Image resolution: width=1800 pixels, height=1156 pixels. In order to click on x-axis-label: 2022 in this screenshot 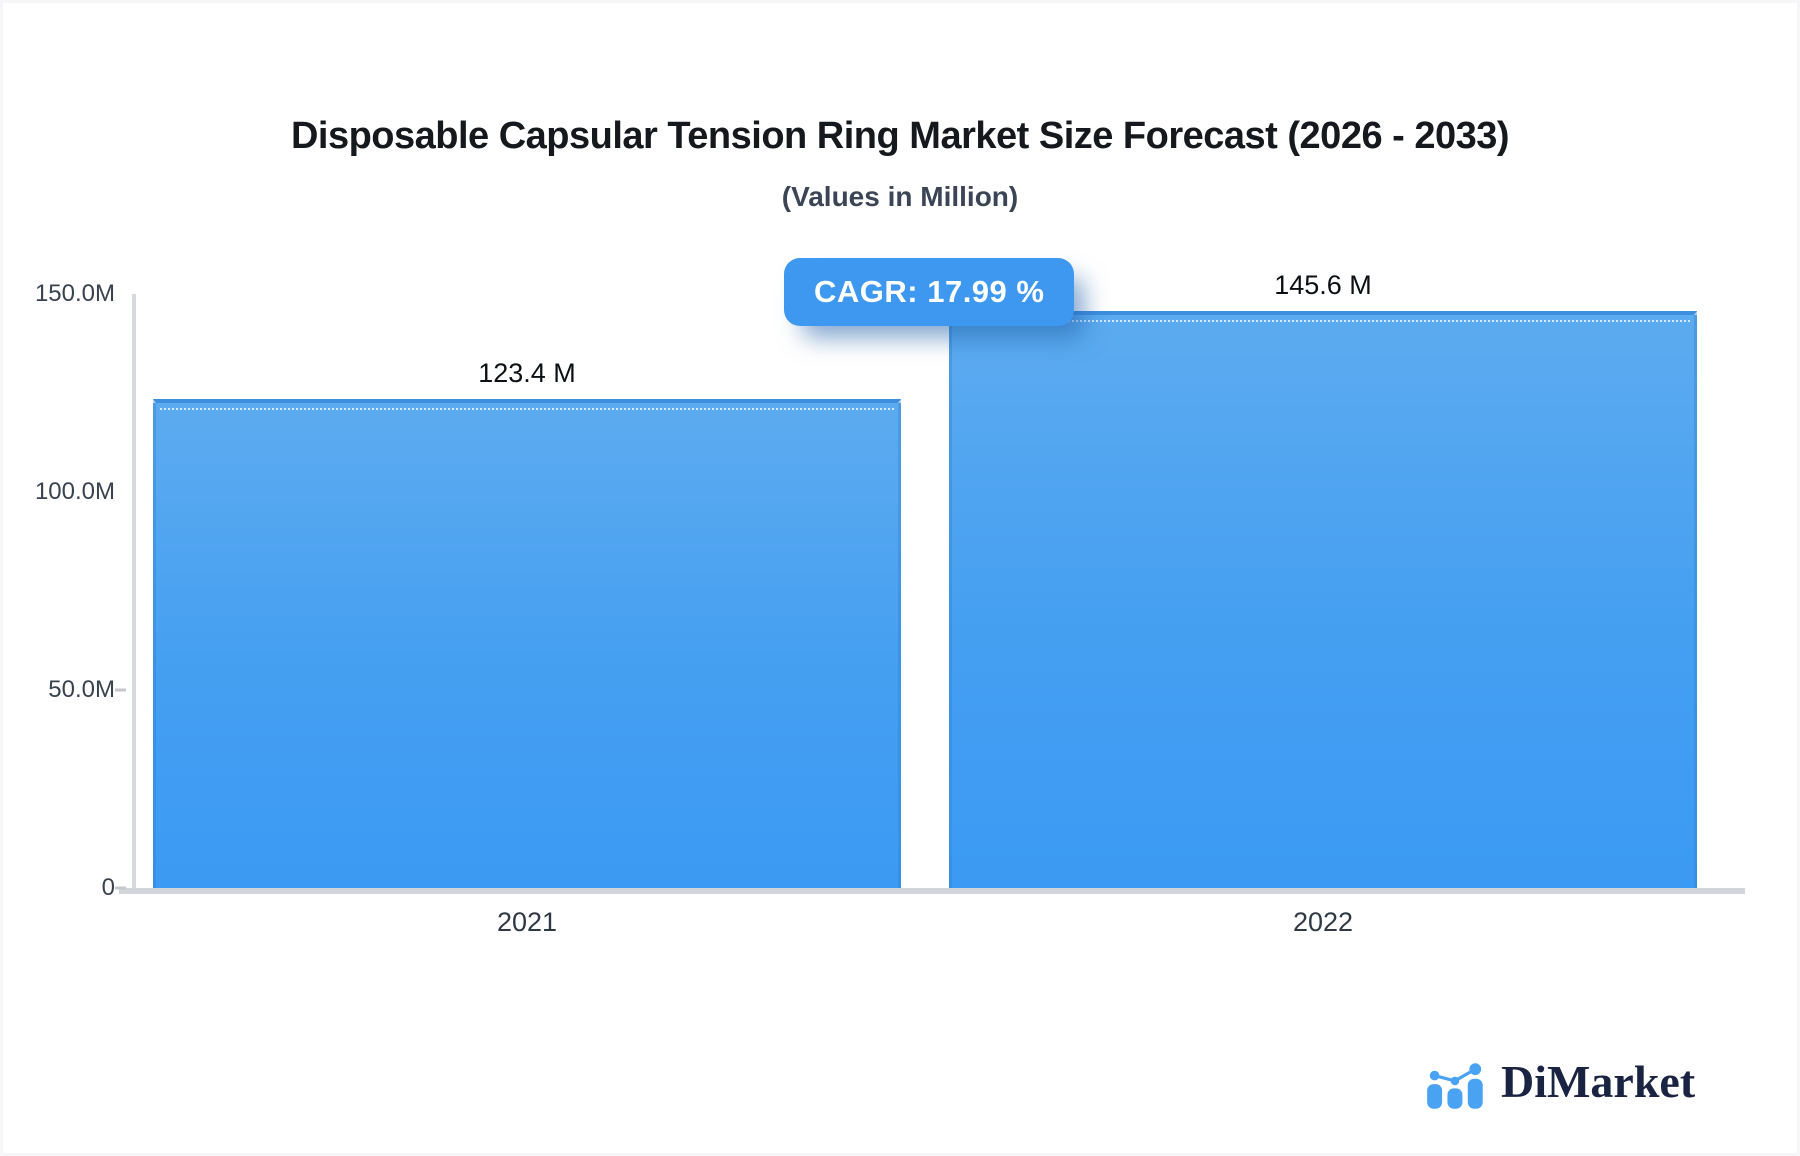, I will do `click(1323, 922)`.